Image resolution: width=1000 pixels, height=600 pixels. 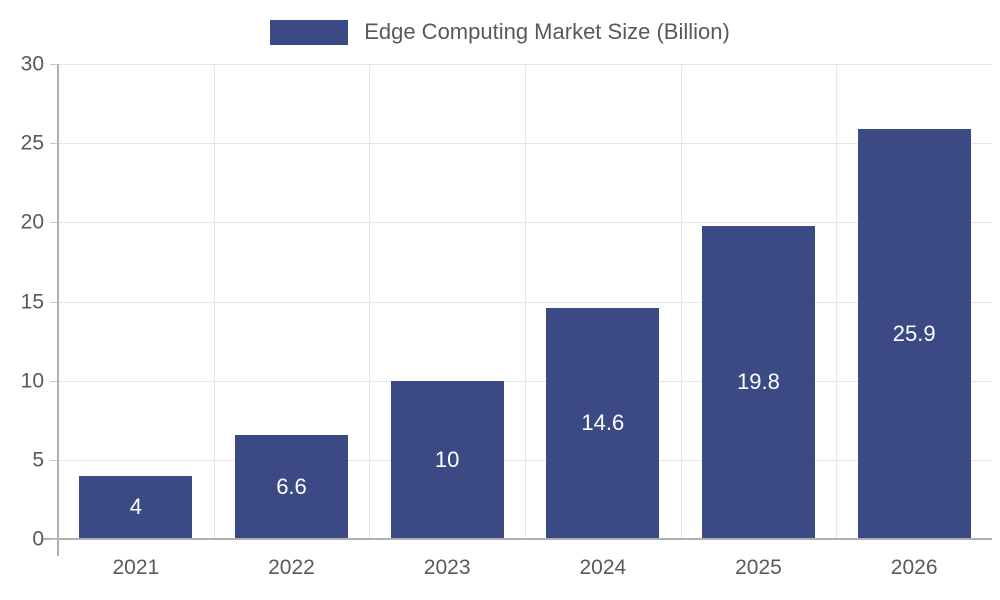 I want to click on bar-value-label: 19.8, so click(x=758, y=382).